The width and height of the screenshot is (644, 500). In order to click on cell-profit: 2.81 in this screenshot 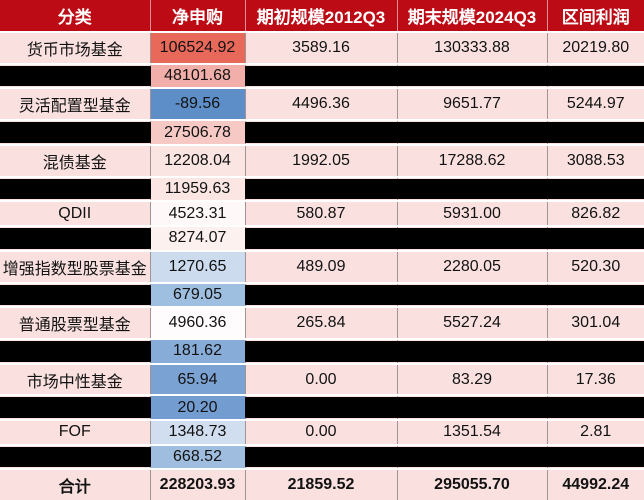, I will do `click(595, 432)`.